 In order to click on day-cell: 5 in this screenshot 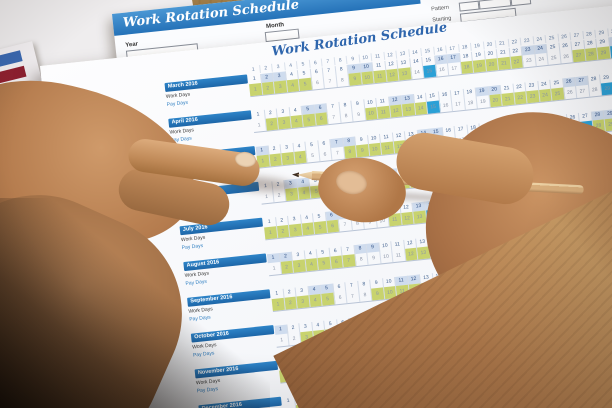, I will do `click(303, 64)`.